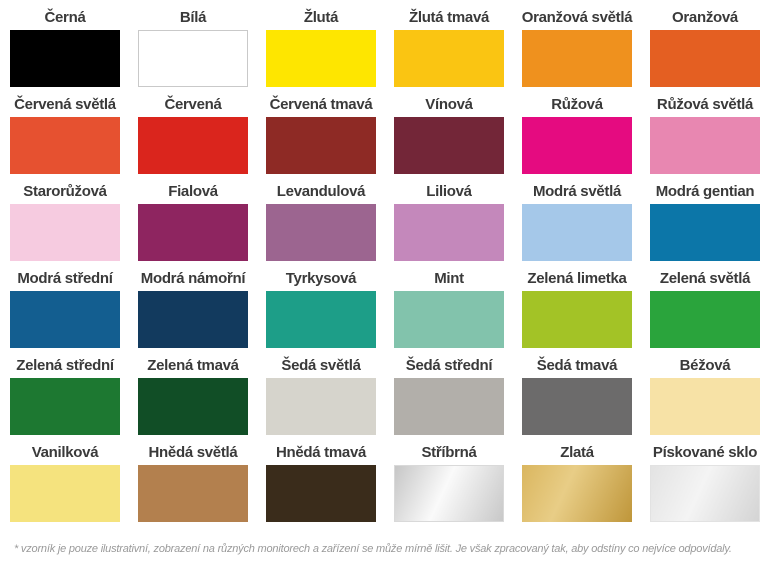  I want to click on swatch-liliova, so click(449, 232).